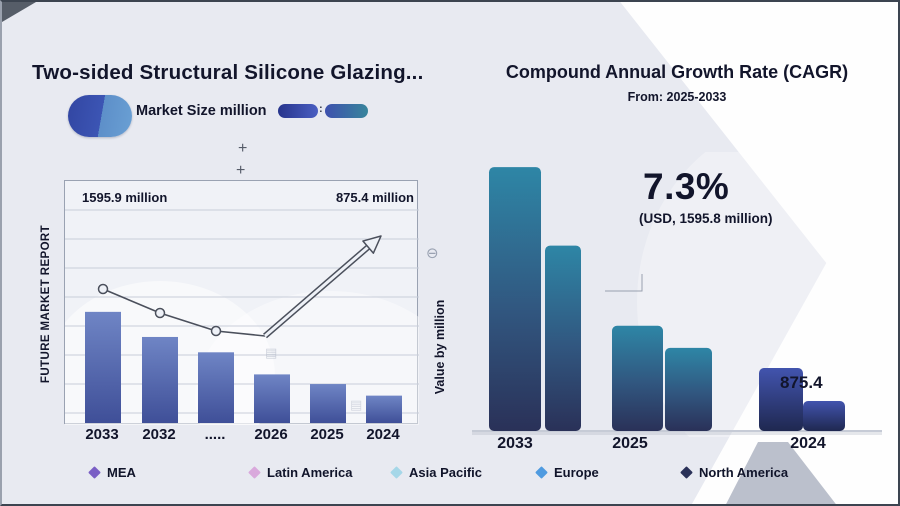 The image size is (900, 506). I want to click on market-size-label: Market Size million, so click(201, 111).